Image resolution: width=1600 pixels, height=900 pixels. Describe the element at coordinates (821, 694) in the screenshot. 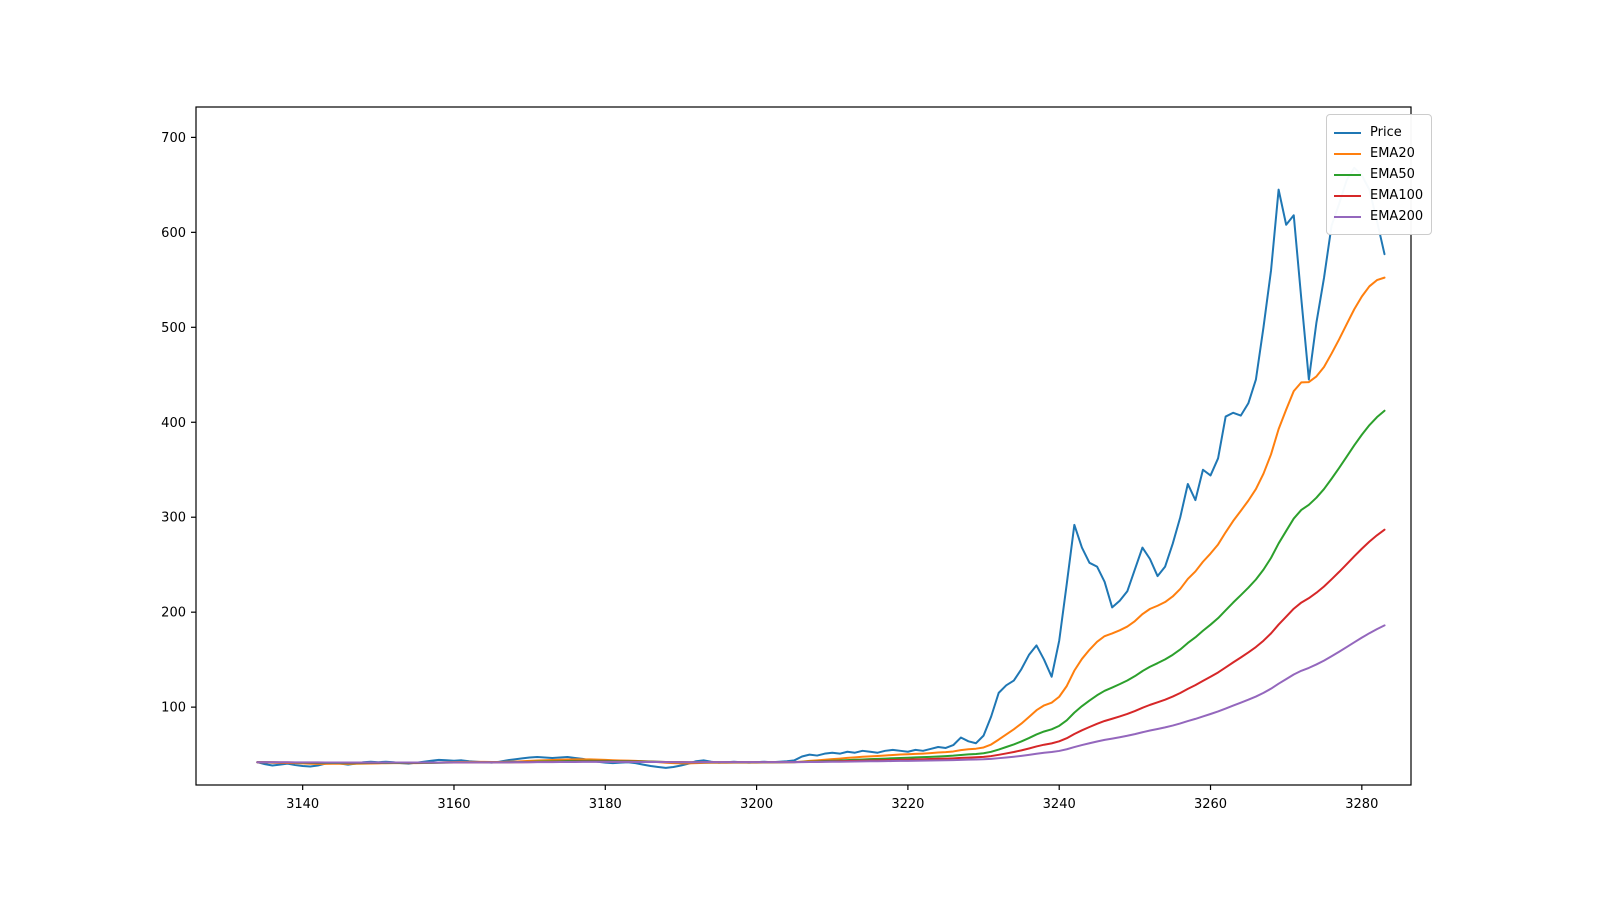

I see `ema200-line` at that location.